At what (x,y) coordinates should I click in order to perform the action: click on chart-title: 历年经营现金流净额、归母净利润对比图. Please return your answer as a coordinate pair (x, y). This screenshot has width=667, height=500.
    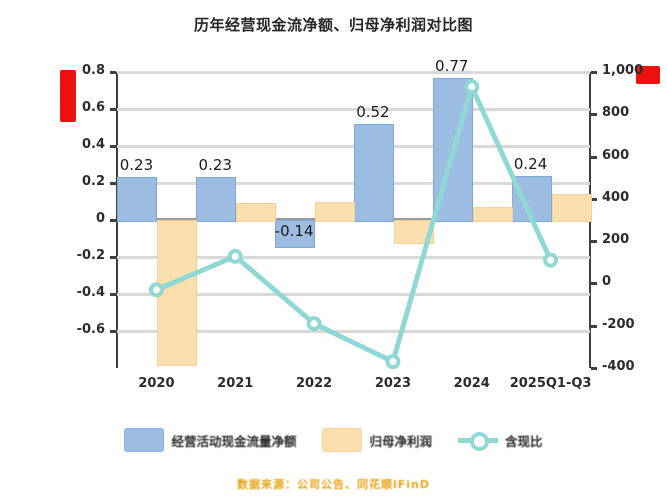
    Looking at the image, I should click on (333, 25).